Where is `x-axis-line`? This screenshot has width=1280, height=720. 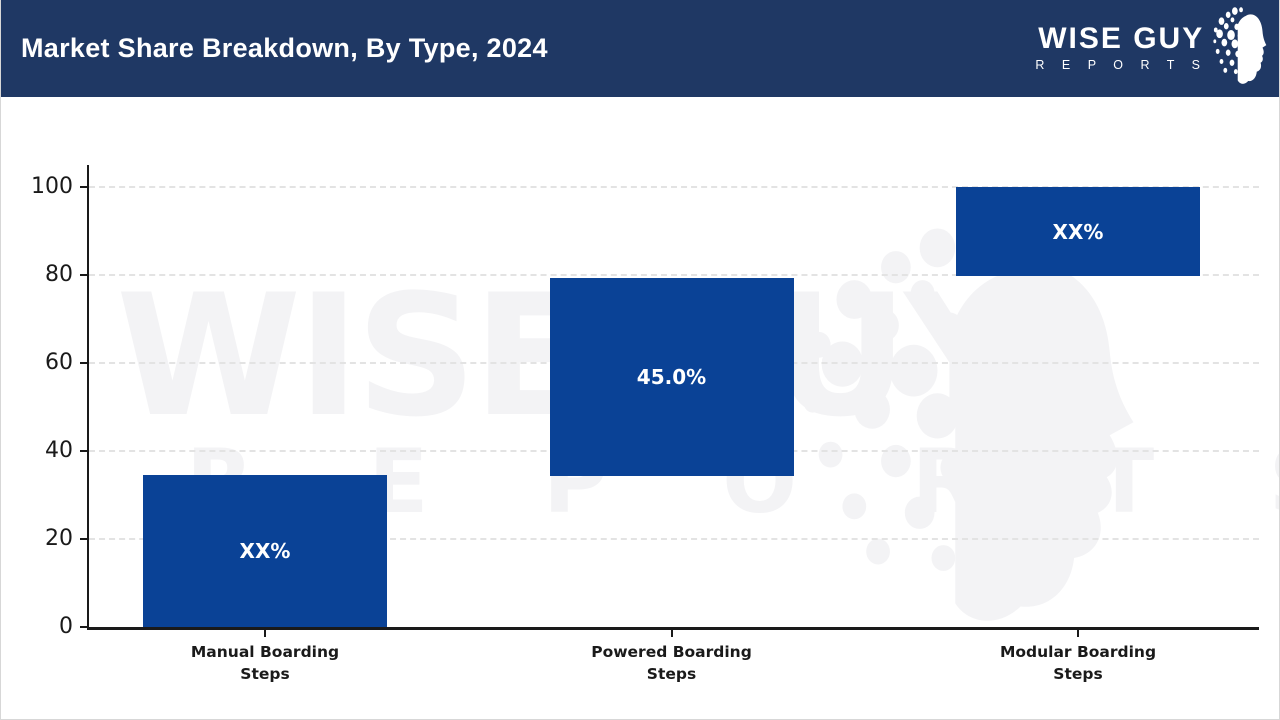 x-axis-line is located at coordinates (673, 628).